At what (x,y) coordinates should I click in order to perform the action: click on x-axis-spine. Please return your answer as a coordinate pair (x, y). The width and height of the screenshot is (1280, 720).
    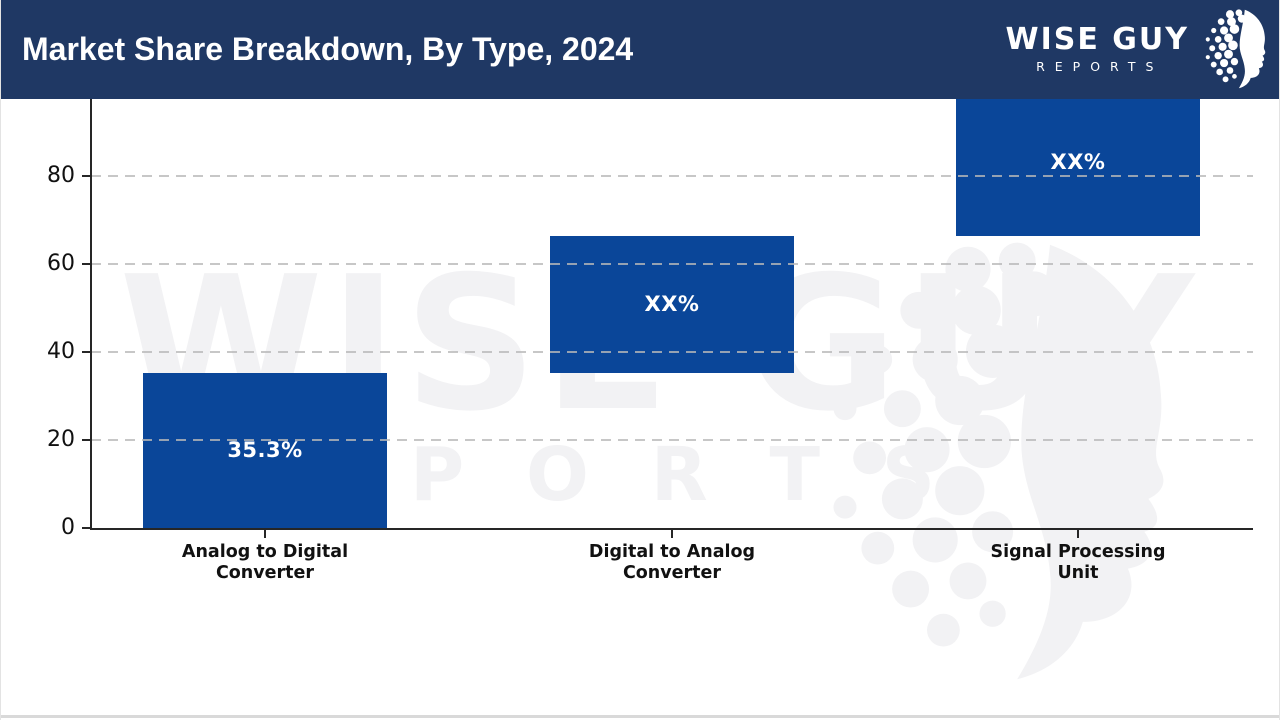
    Looking at the image, I should click on (671, 529).